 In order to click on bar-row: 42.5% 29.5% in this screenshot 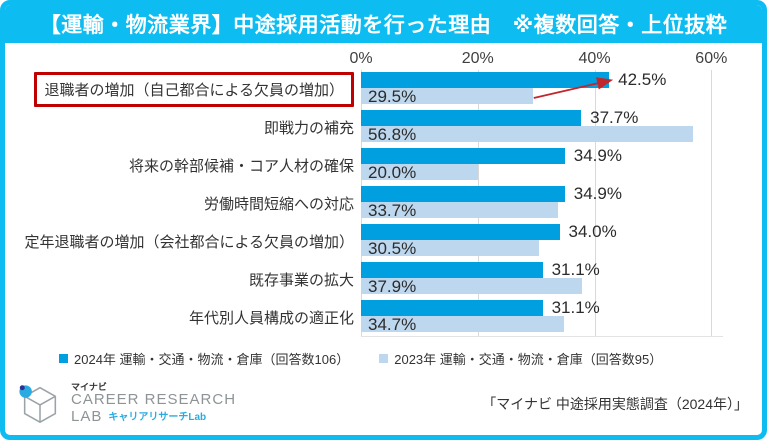, I will do `click(542, 89)`.